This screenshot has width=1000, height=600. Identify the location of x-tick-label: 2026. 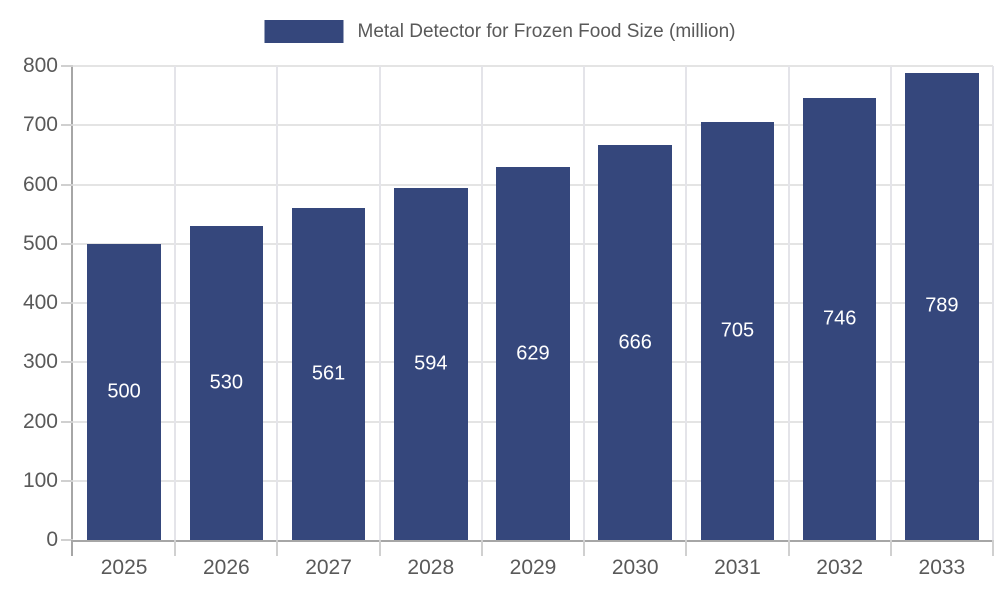
(226, 567).